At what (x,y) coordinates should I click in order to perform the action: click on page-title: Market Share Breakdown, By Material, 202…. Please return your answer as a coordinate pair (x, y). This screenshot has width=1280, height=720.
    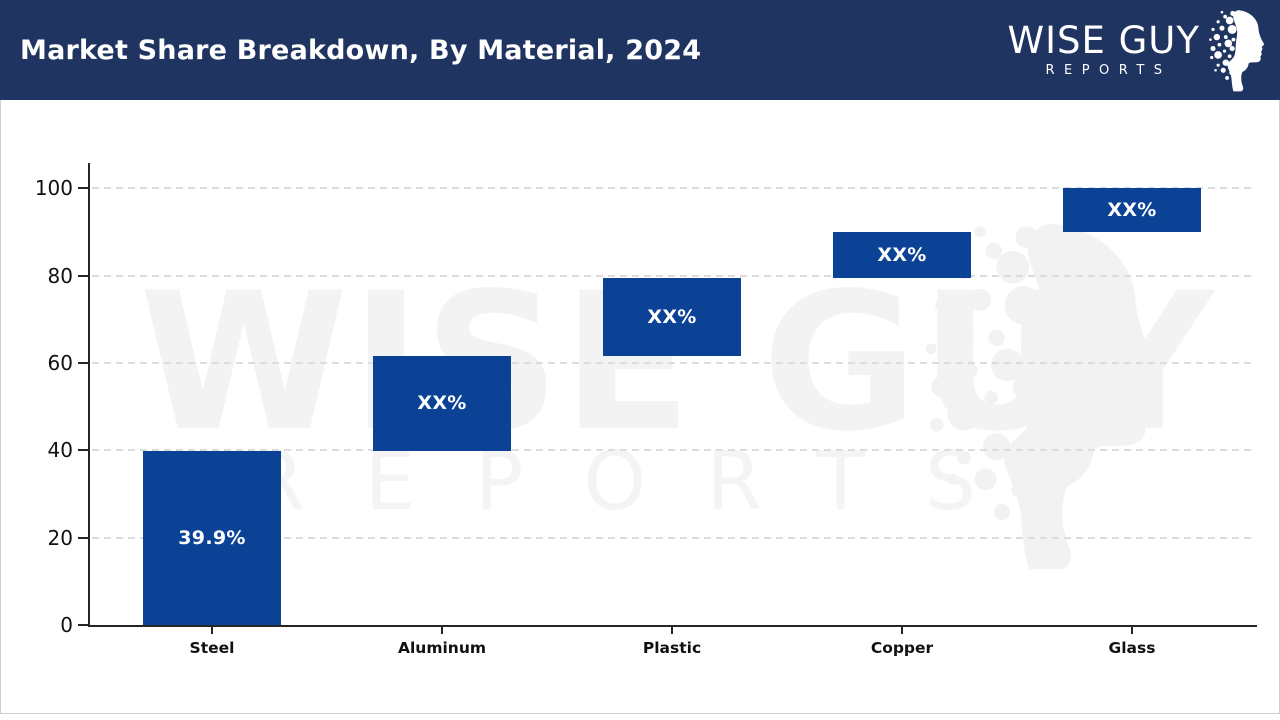
    Looking at the image, I should click on (361, 50).